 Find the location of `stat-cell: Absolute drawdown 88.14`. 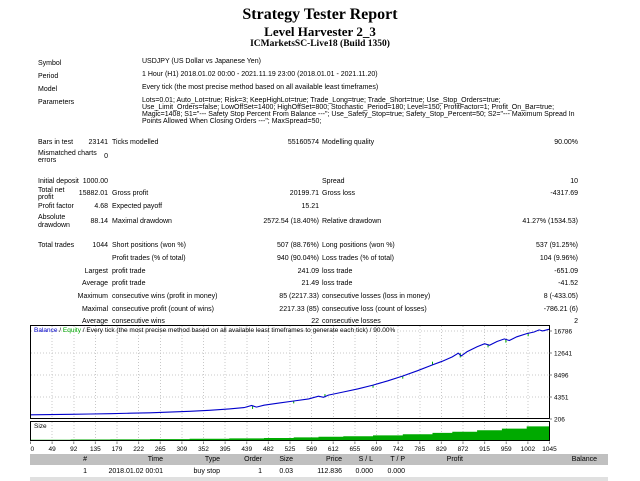

stat-cell: Absolute drawdown 88.14 is located at coordinates (73, 221).